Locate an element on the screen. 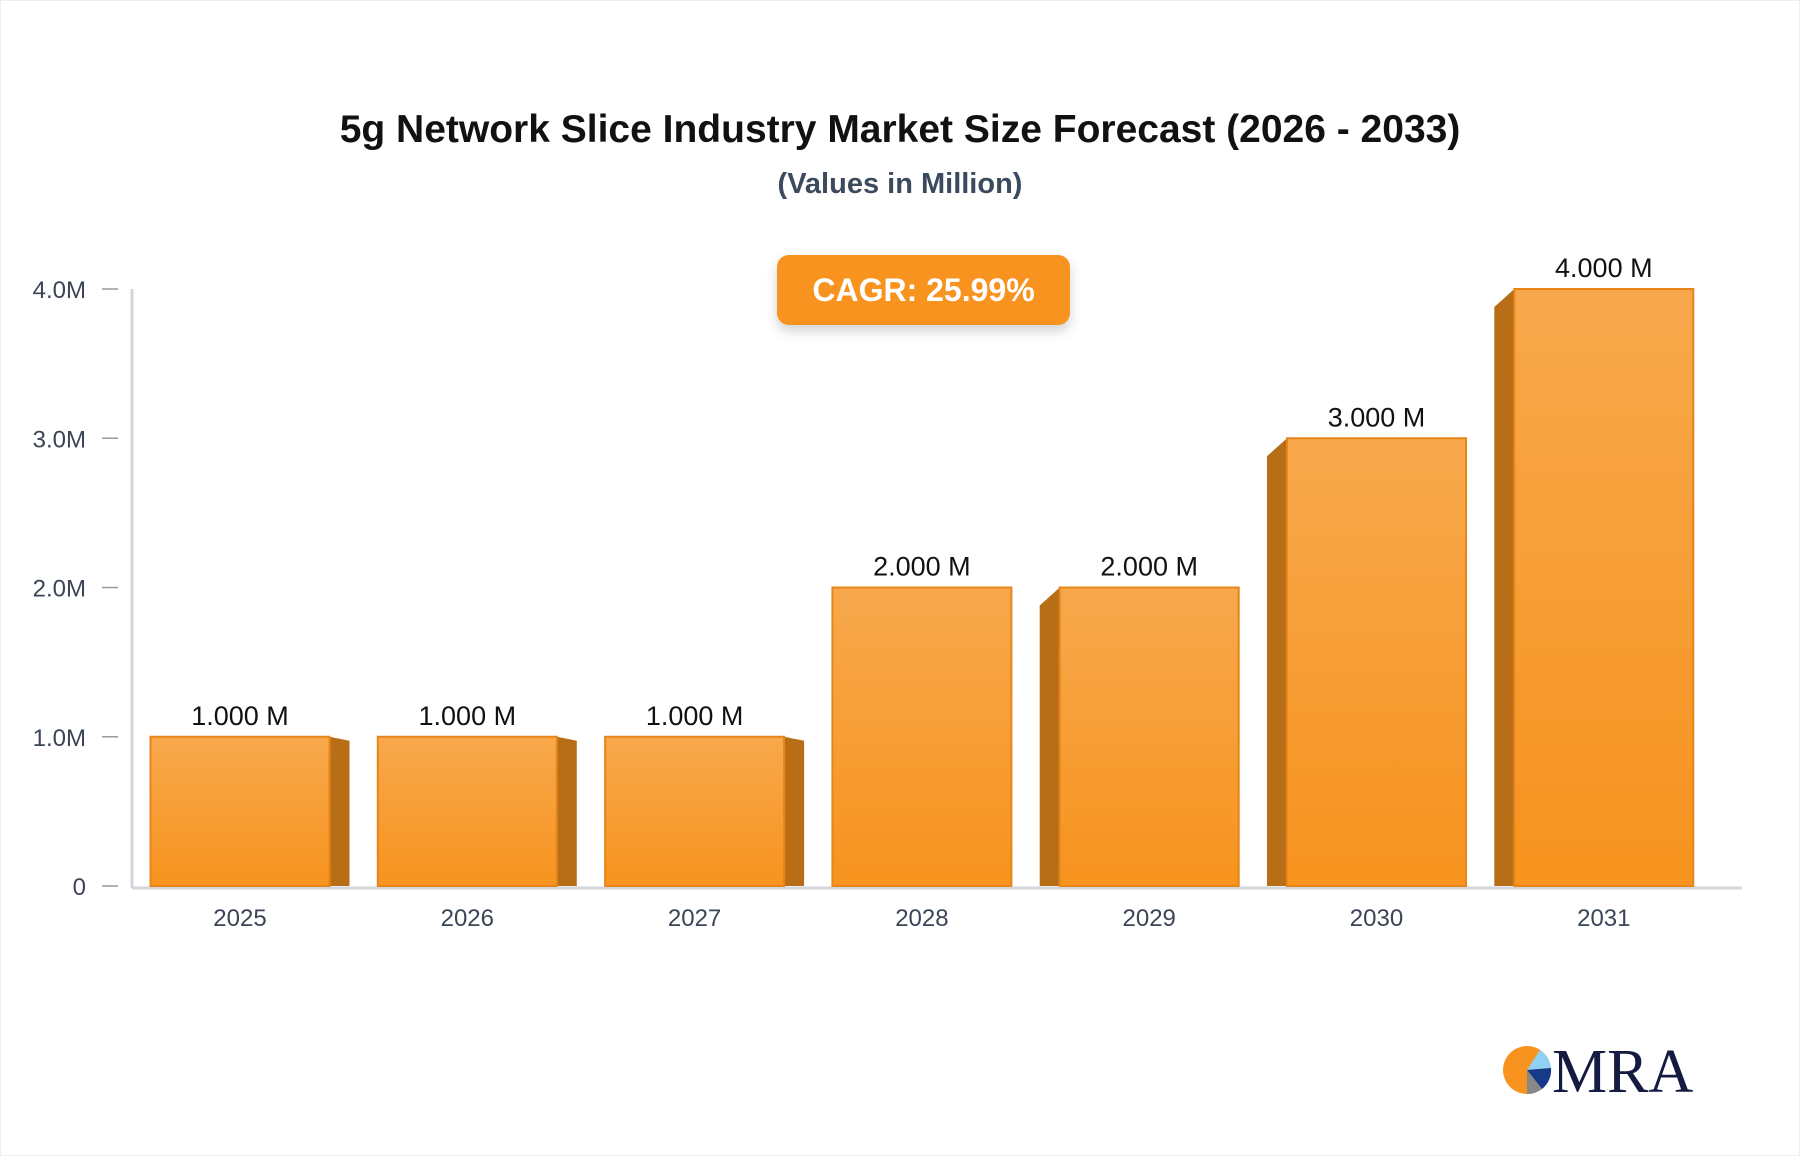 This screenshot has width=1800, height=1156. bar-group: 1.000 M 2027 is located at coordinates (704, 816).